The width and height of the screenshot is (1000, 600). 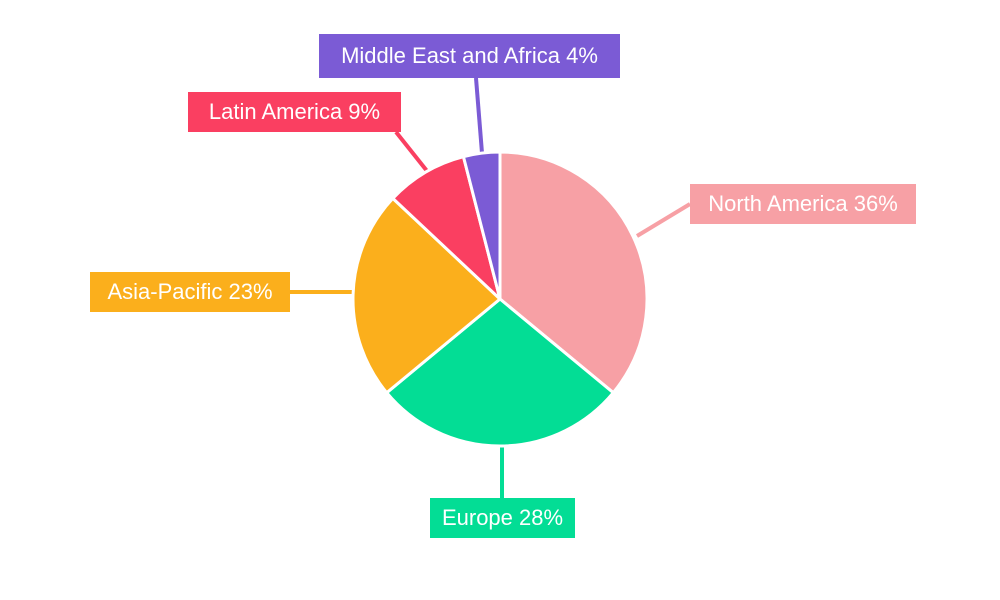 I want to click on leader-line-north-america, so click(x=663, y=220).